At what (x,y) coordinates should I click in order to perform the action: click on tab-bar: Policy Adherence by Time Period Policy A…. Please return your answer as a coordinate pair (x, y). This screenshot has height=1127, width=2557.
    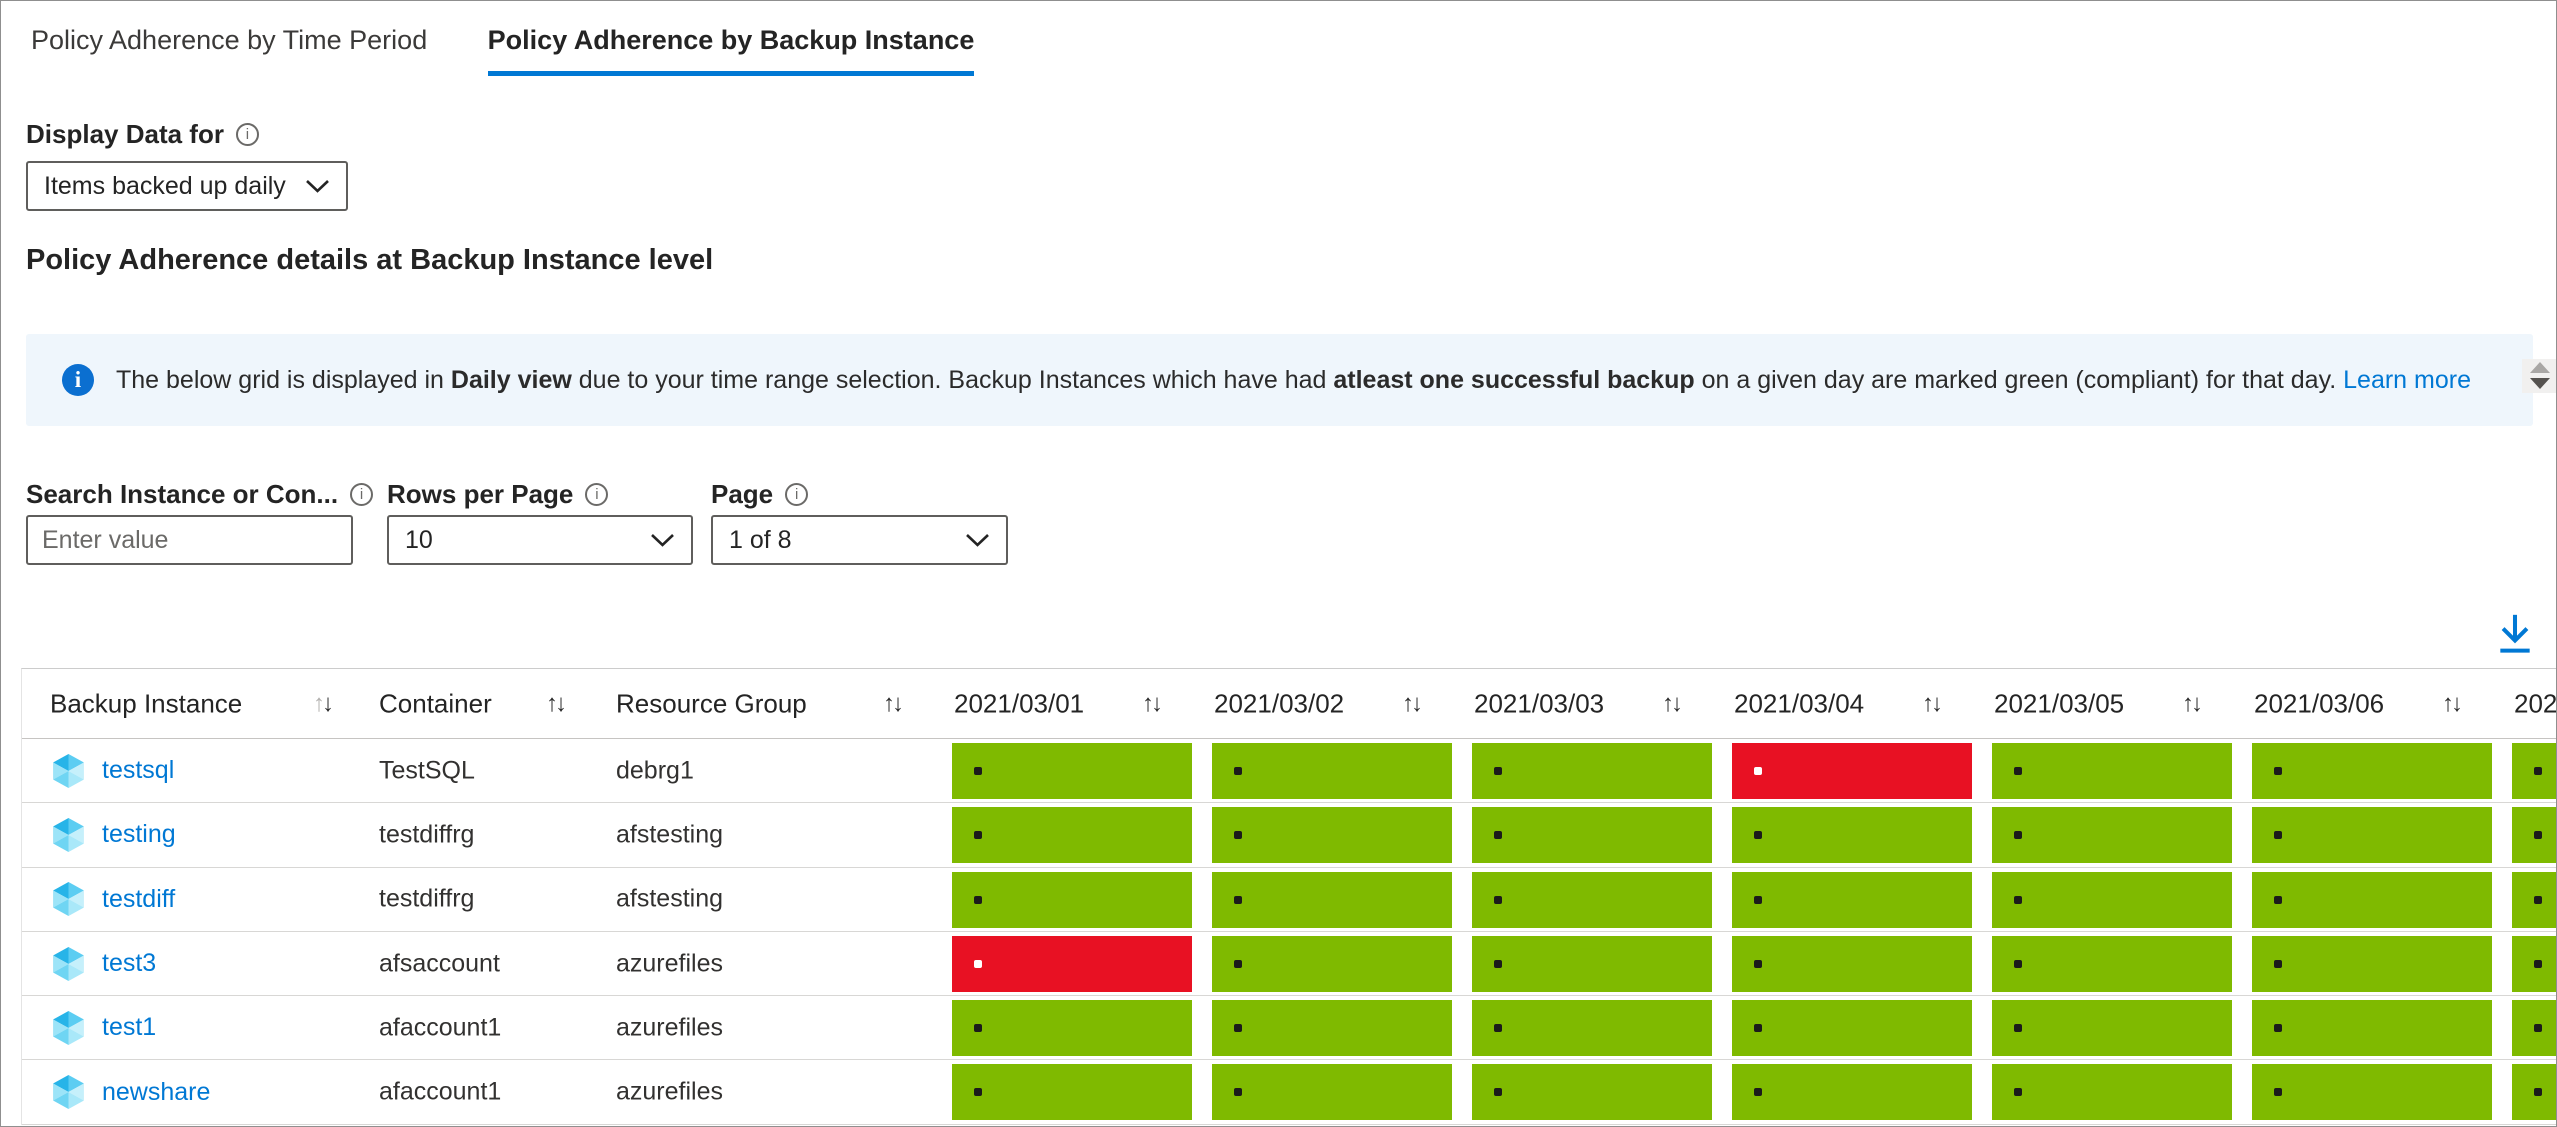
    Looking at the image, I should click on (503, 50).